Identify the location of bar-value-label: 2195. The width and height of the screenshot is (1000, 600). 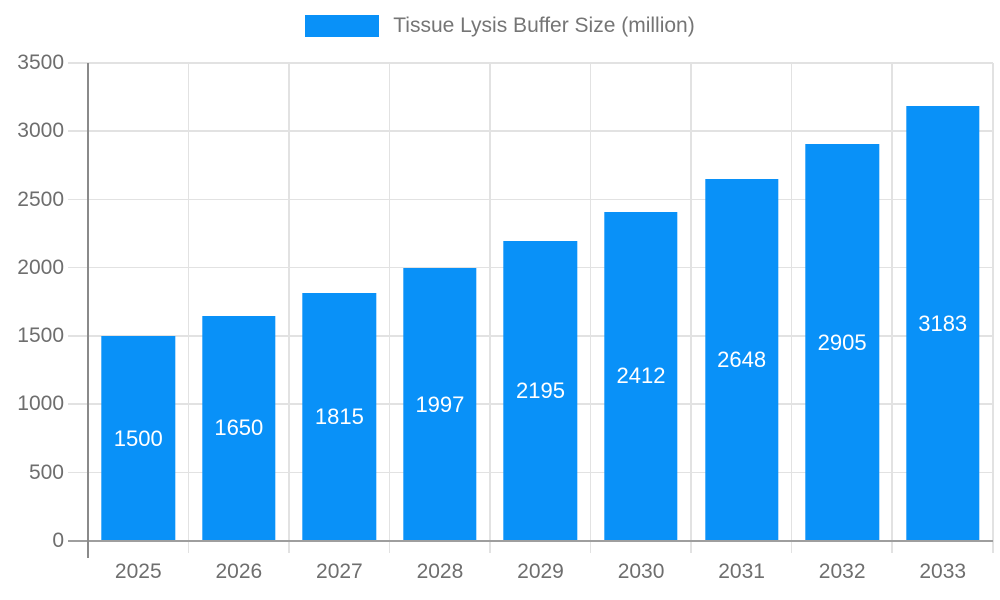
(540, 391).